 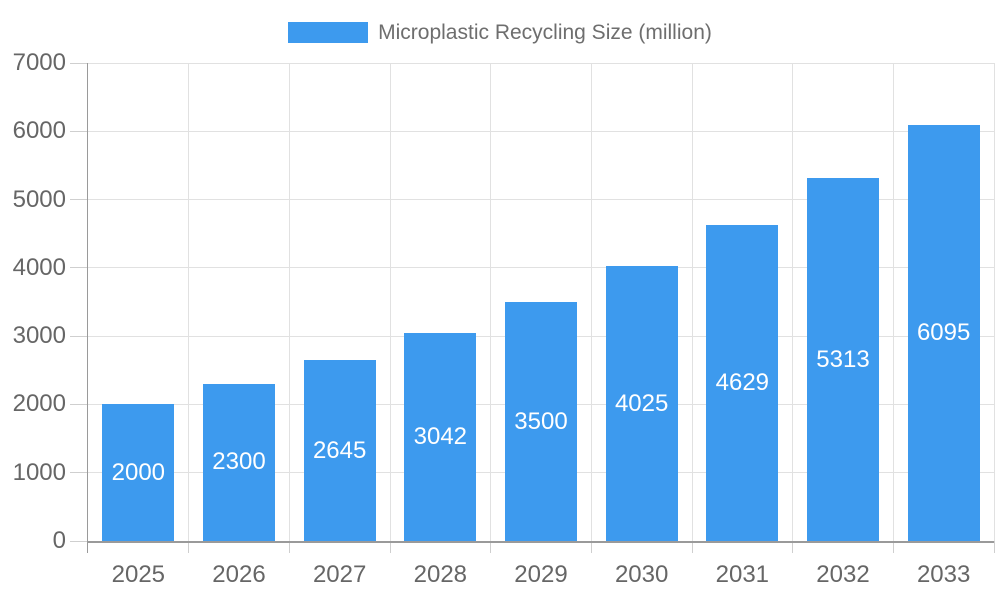 I want to click on bar-2026, so click(x=239, y=462).